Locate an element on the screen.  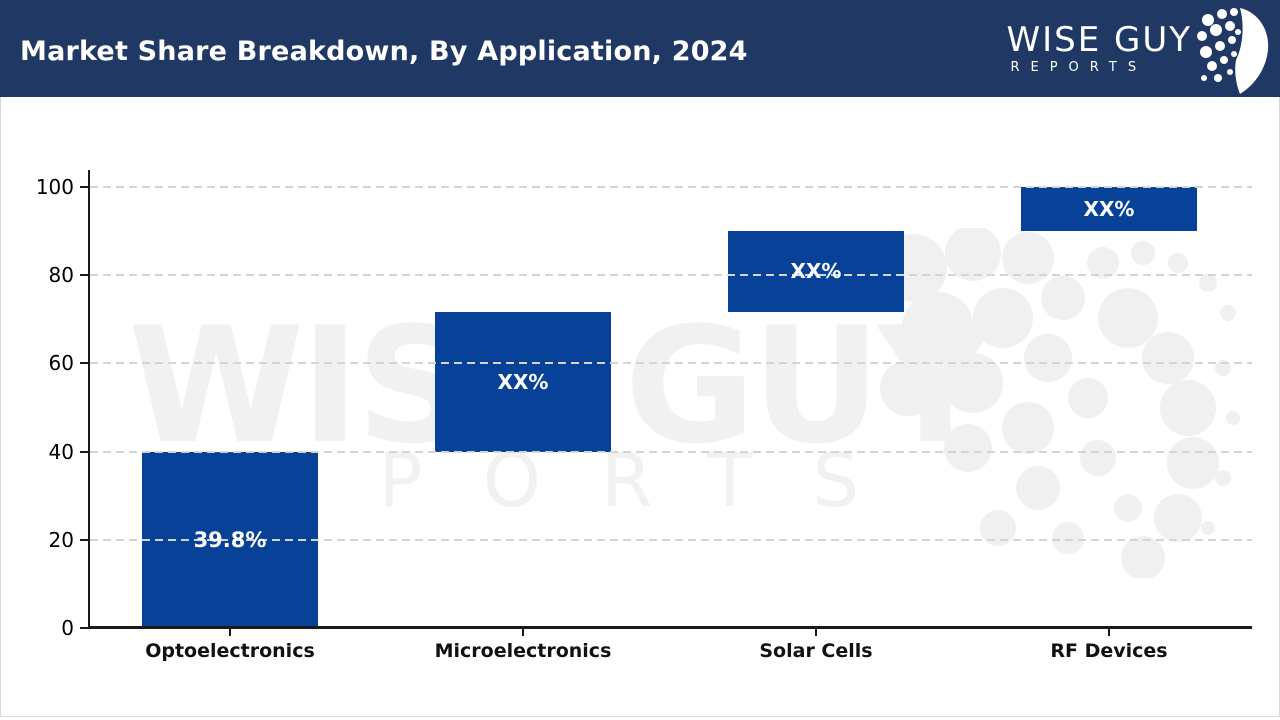
logo-head-icon is located at coordinates (1233, 51).